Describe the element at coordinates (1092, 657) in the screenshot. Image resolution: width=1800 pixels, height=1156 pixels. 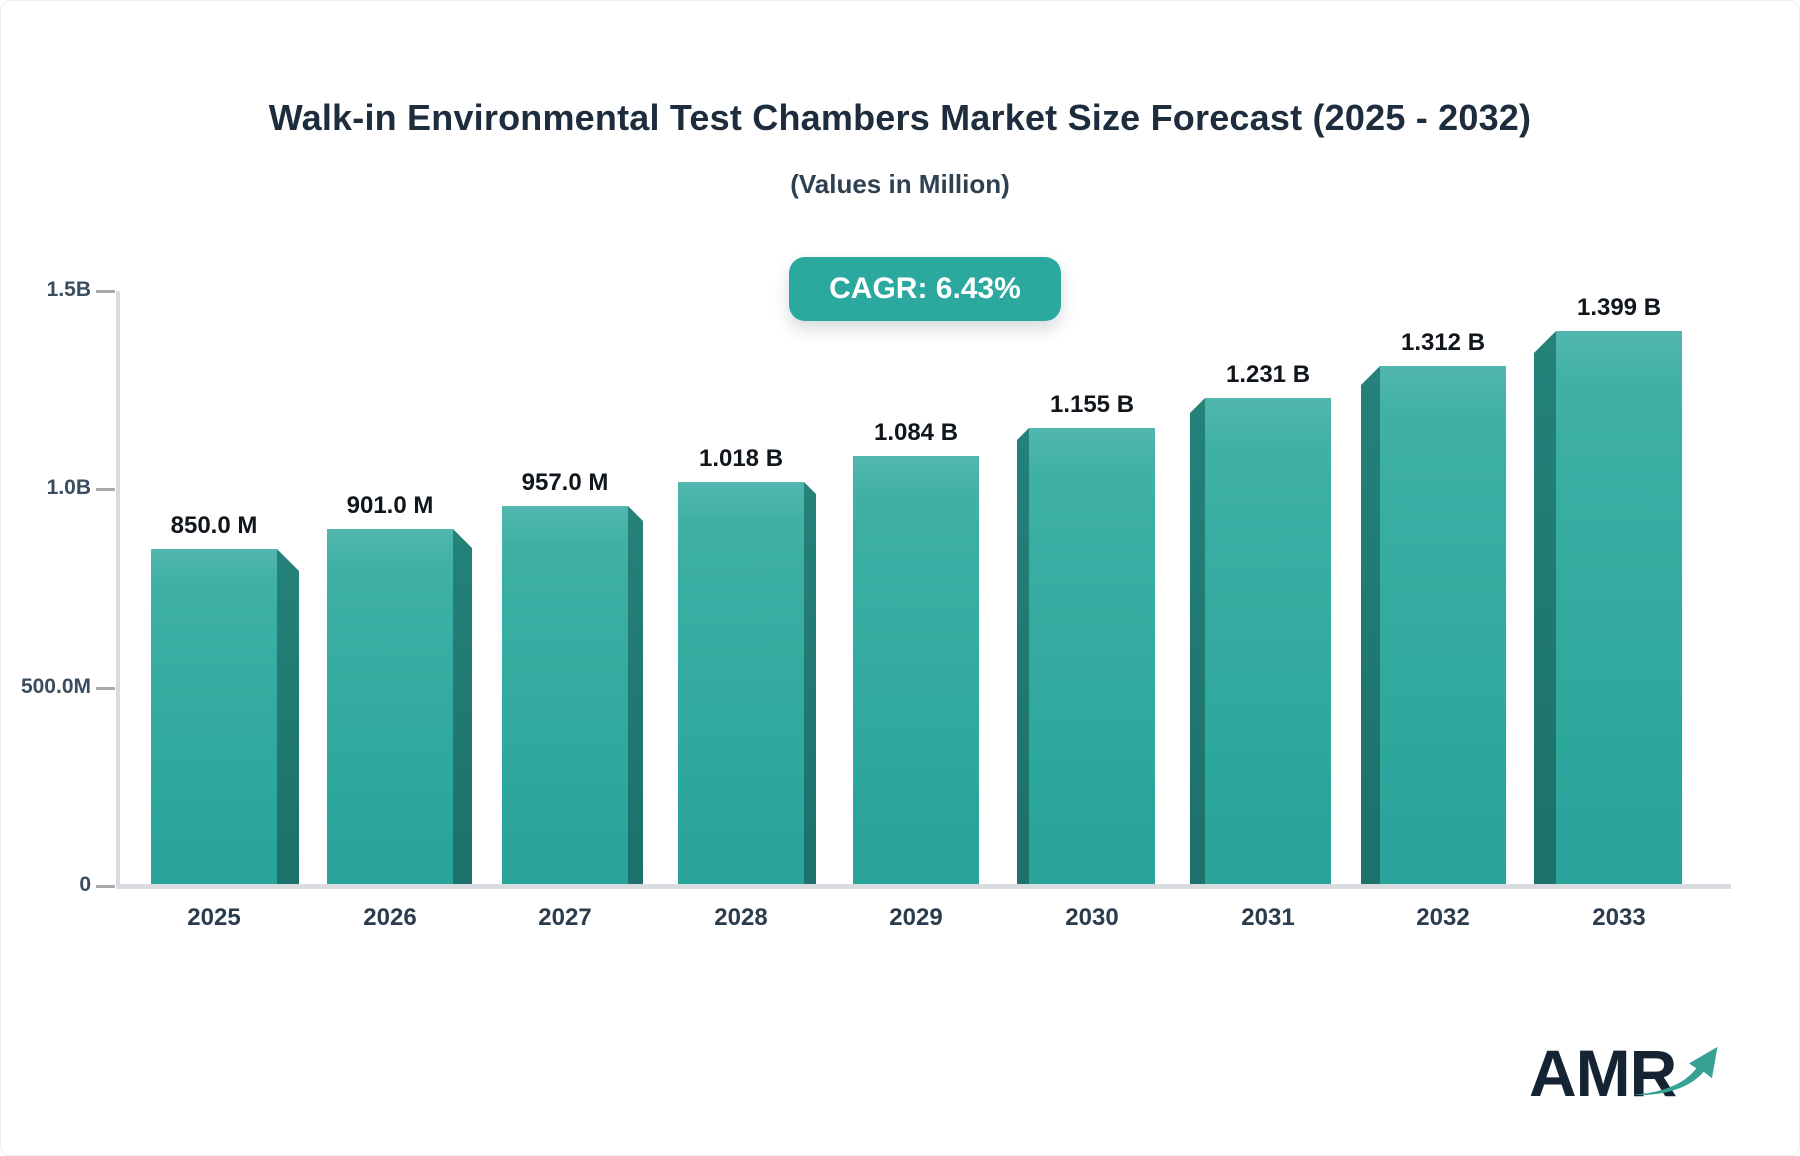
I see `bar-2030` at that location.